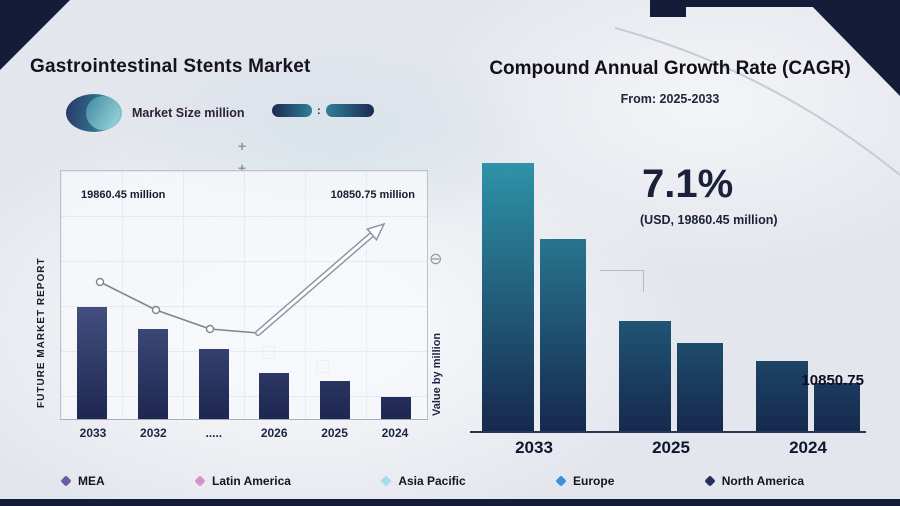 The height and width of the screenshot is (506, 900). I want to click on cagr-value: 7.1%, so click(688, 184).